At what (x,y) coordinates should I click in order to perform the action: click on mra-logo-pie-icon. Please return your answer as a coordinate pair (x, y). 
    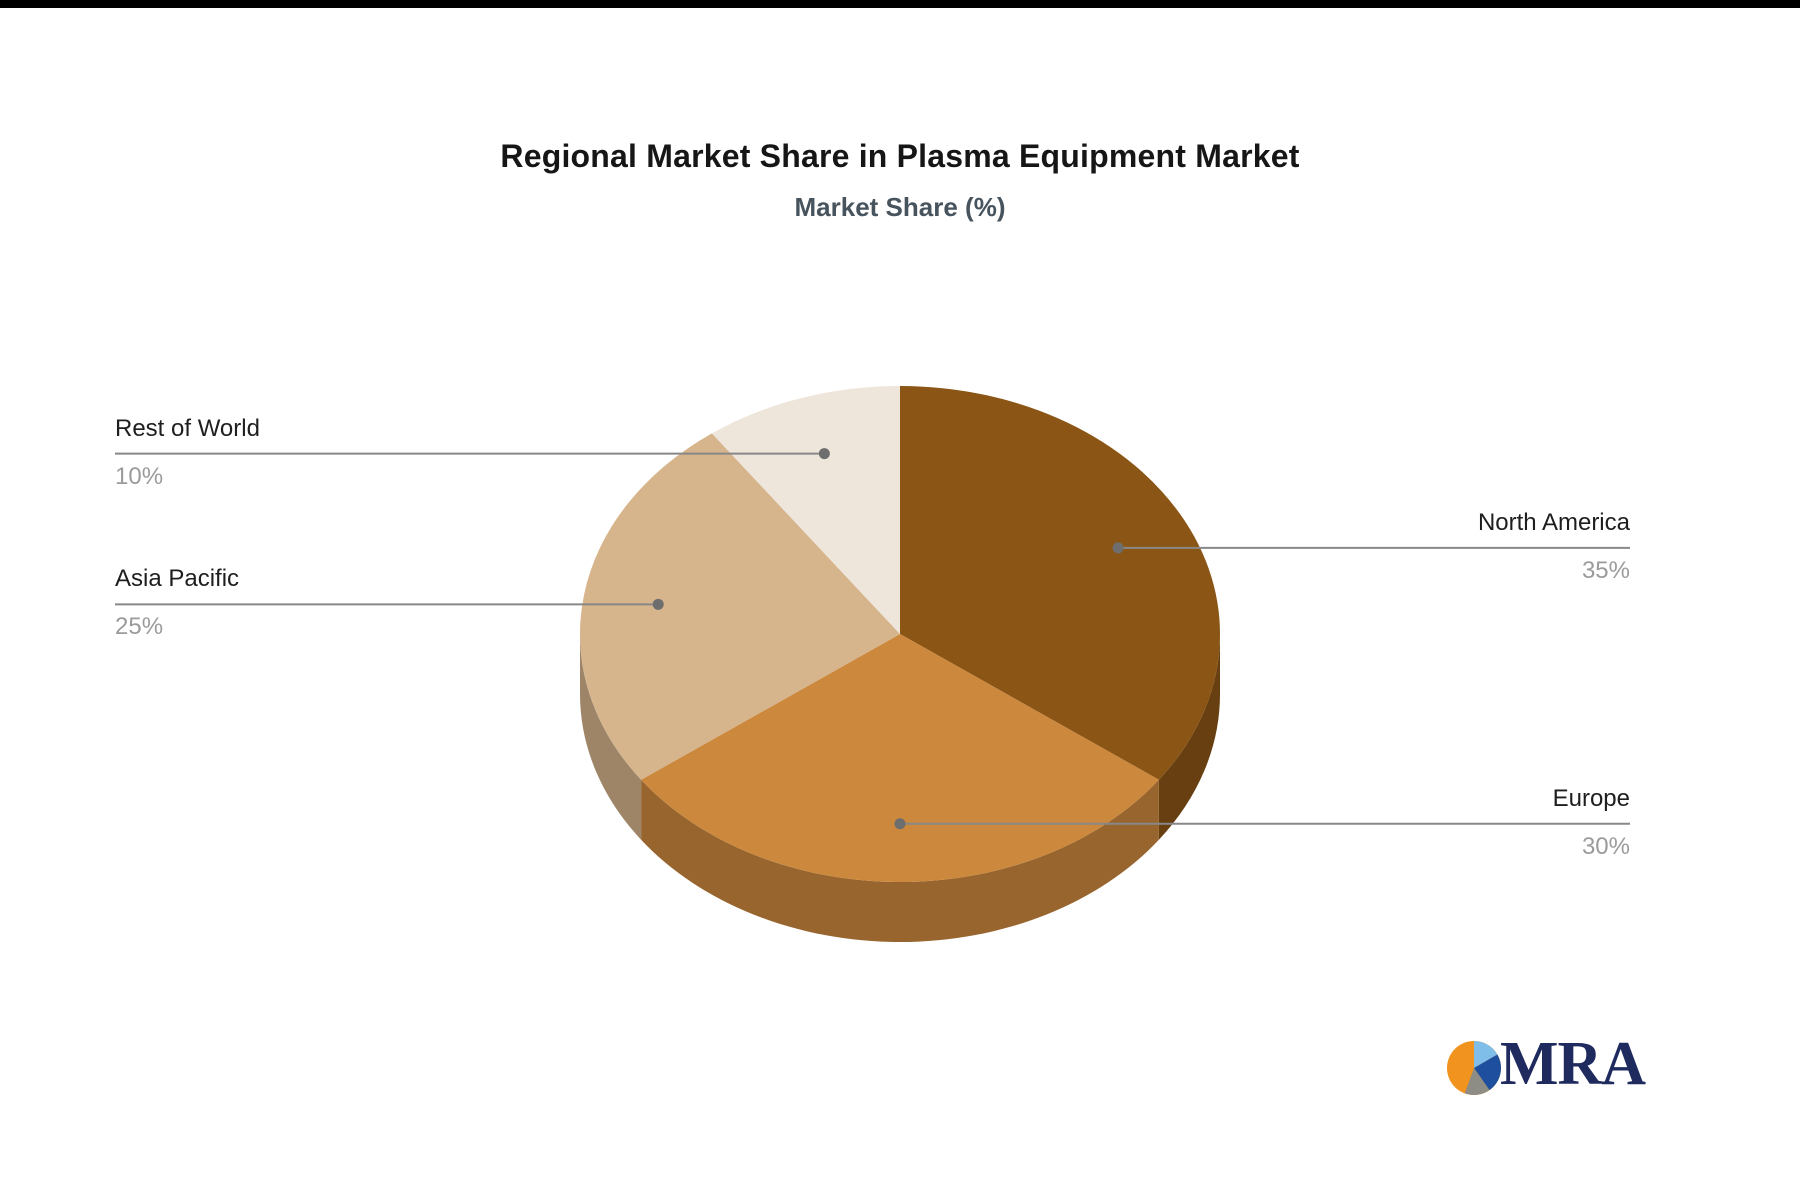
    Looking at the image, I should click on (1474, 1068).